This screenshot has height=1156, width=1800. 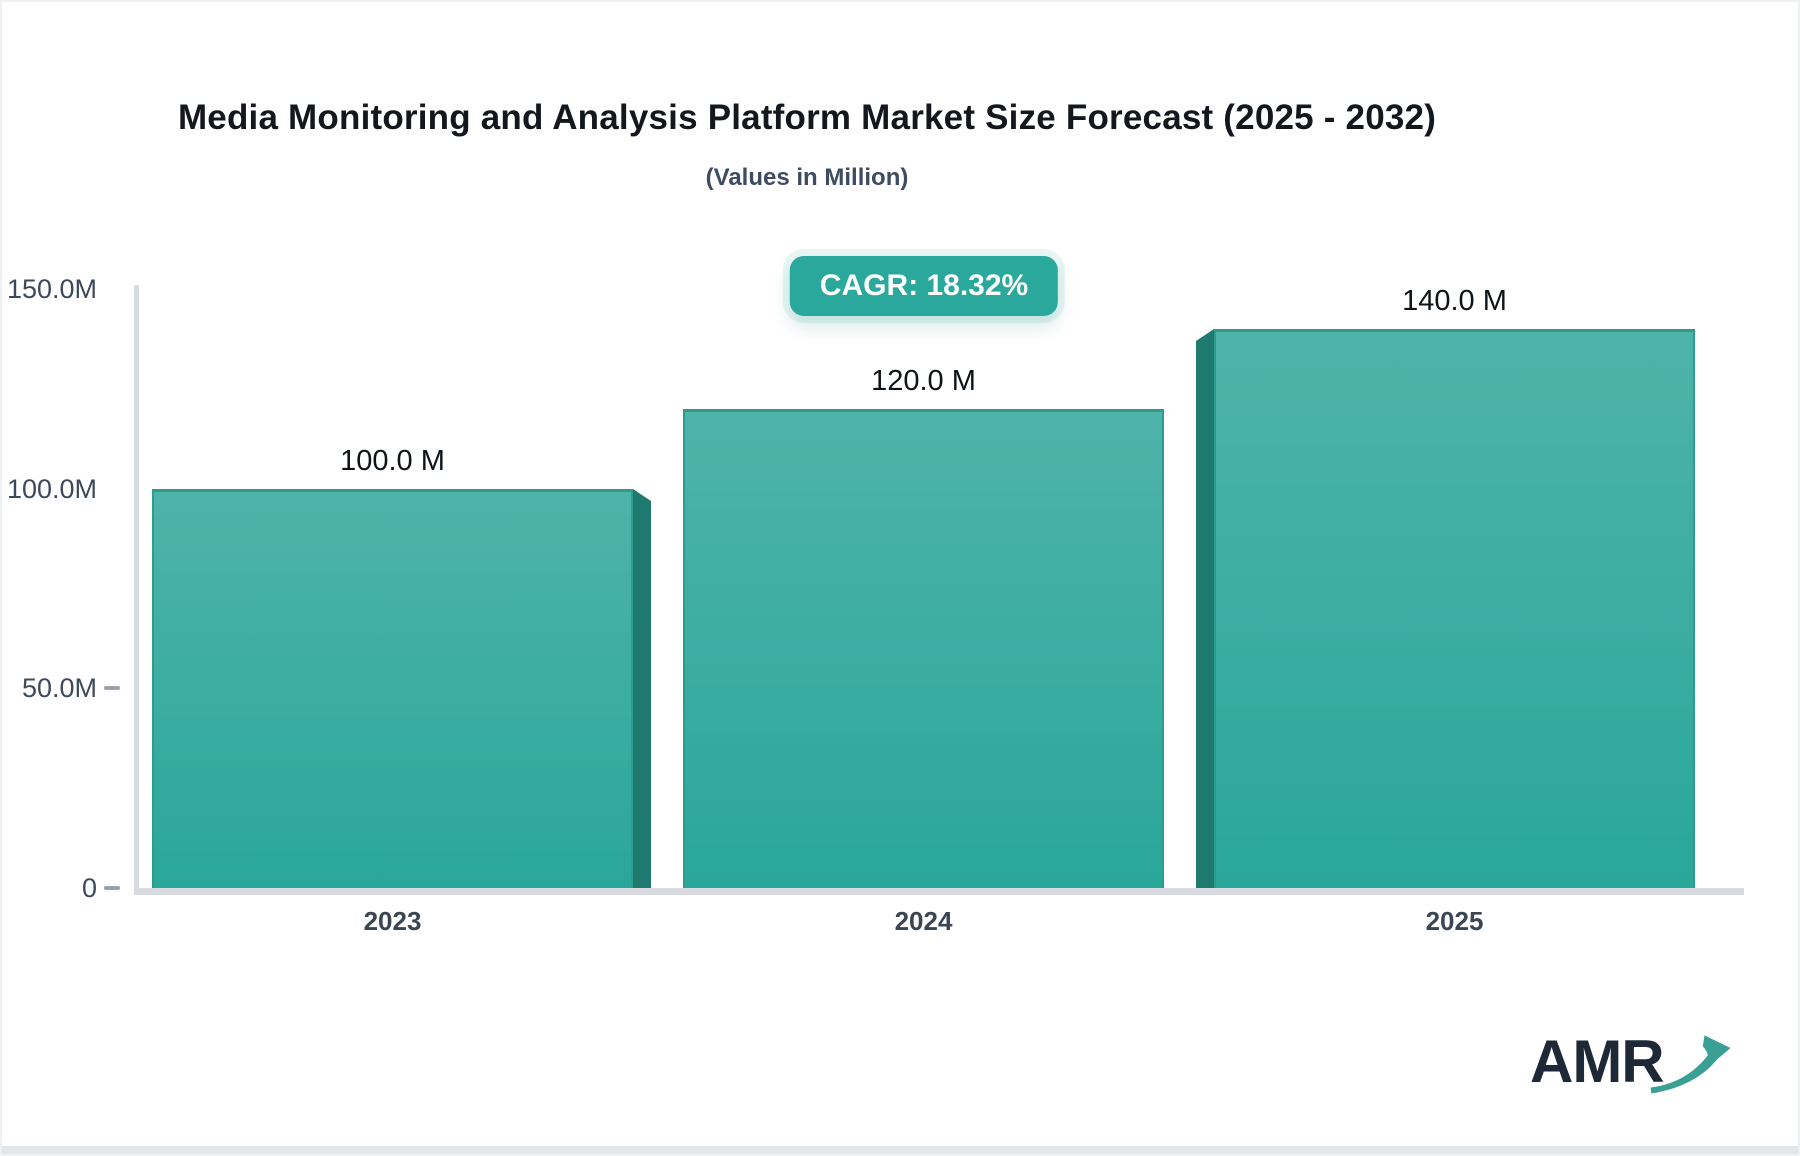 What do you see at coordinates (1454, 608) in the screenshot?
I see `bar-2025` at bounding box center [1454, 608].